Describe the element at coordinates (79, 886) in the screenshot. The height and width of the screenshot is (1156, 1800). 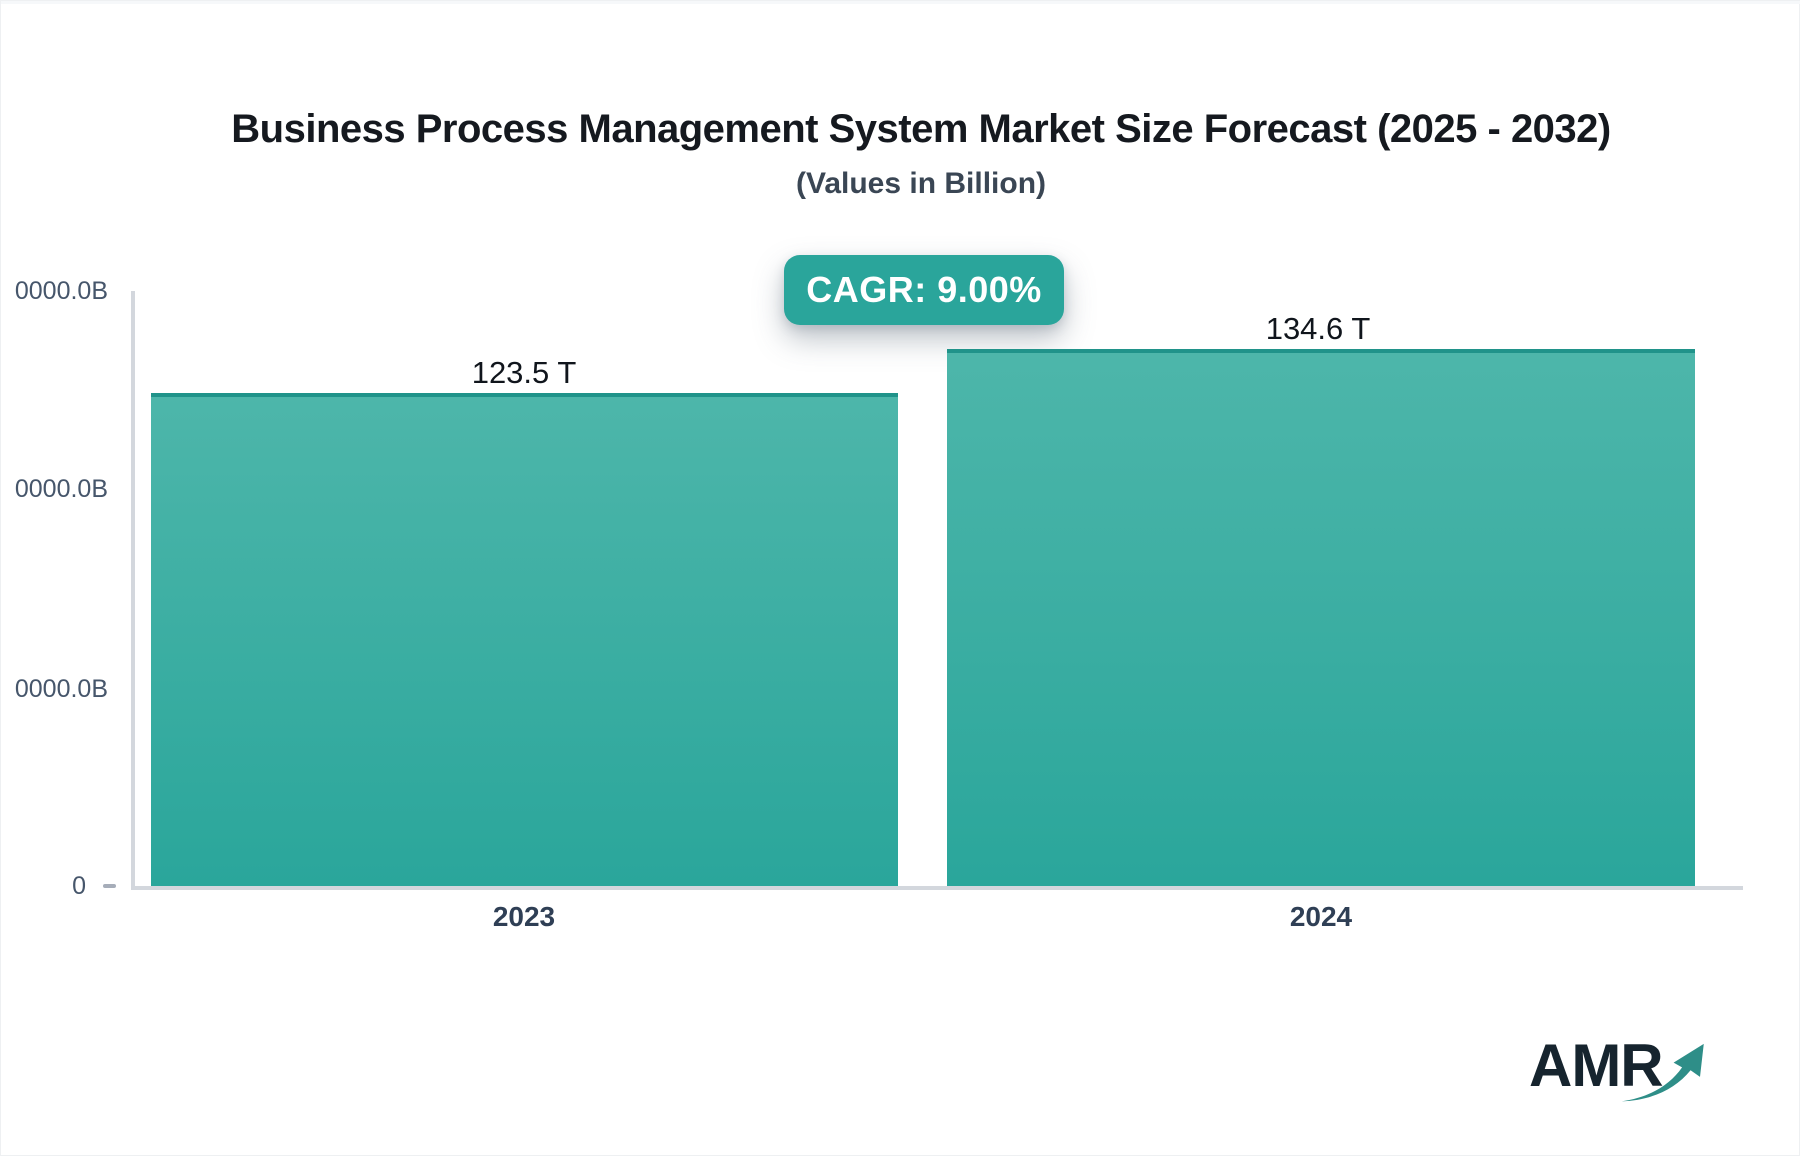
I see `y-axis-tick-label-zero: 0` at that location.